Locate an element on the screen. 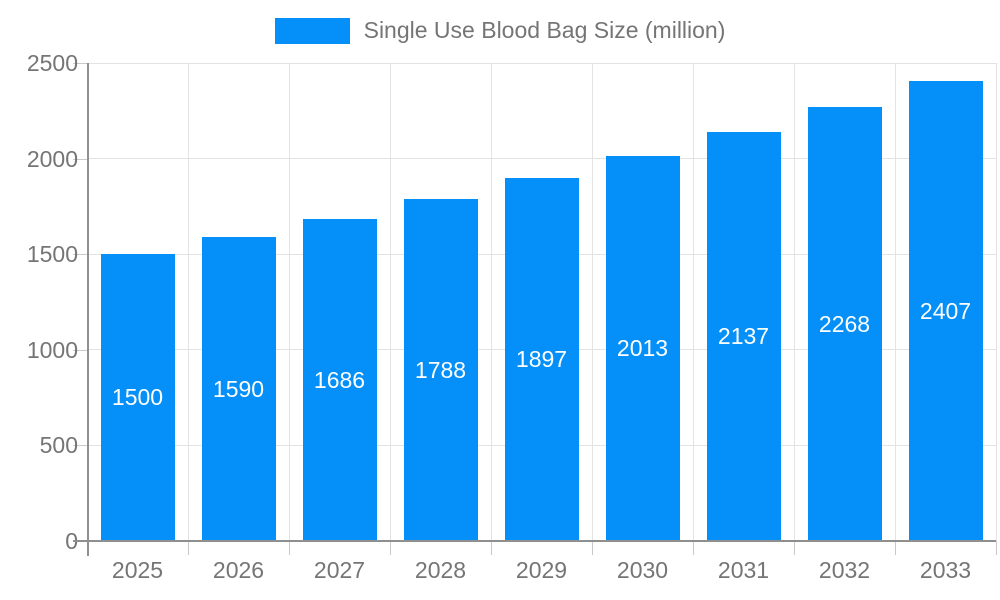 This screenshot has width=1000, height=600. bar-2027: 1686 is located at coordinates (339, 380).